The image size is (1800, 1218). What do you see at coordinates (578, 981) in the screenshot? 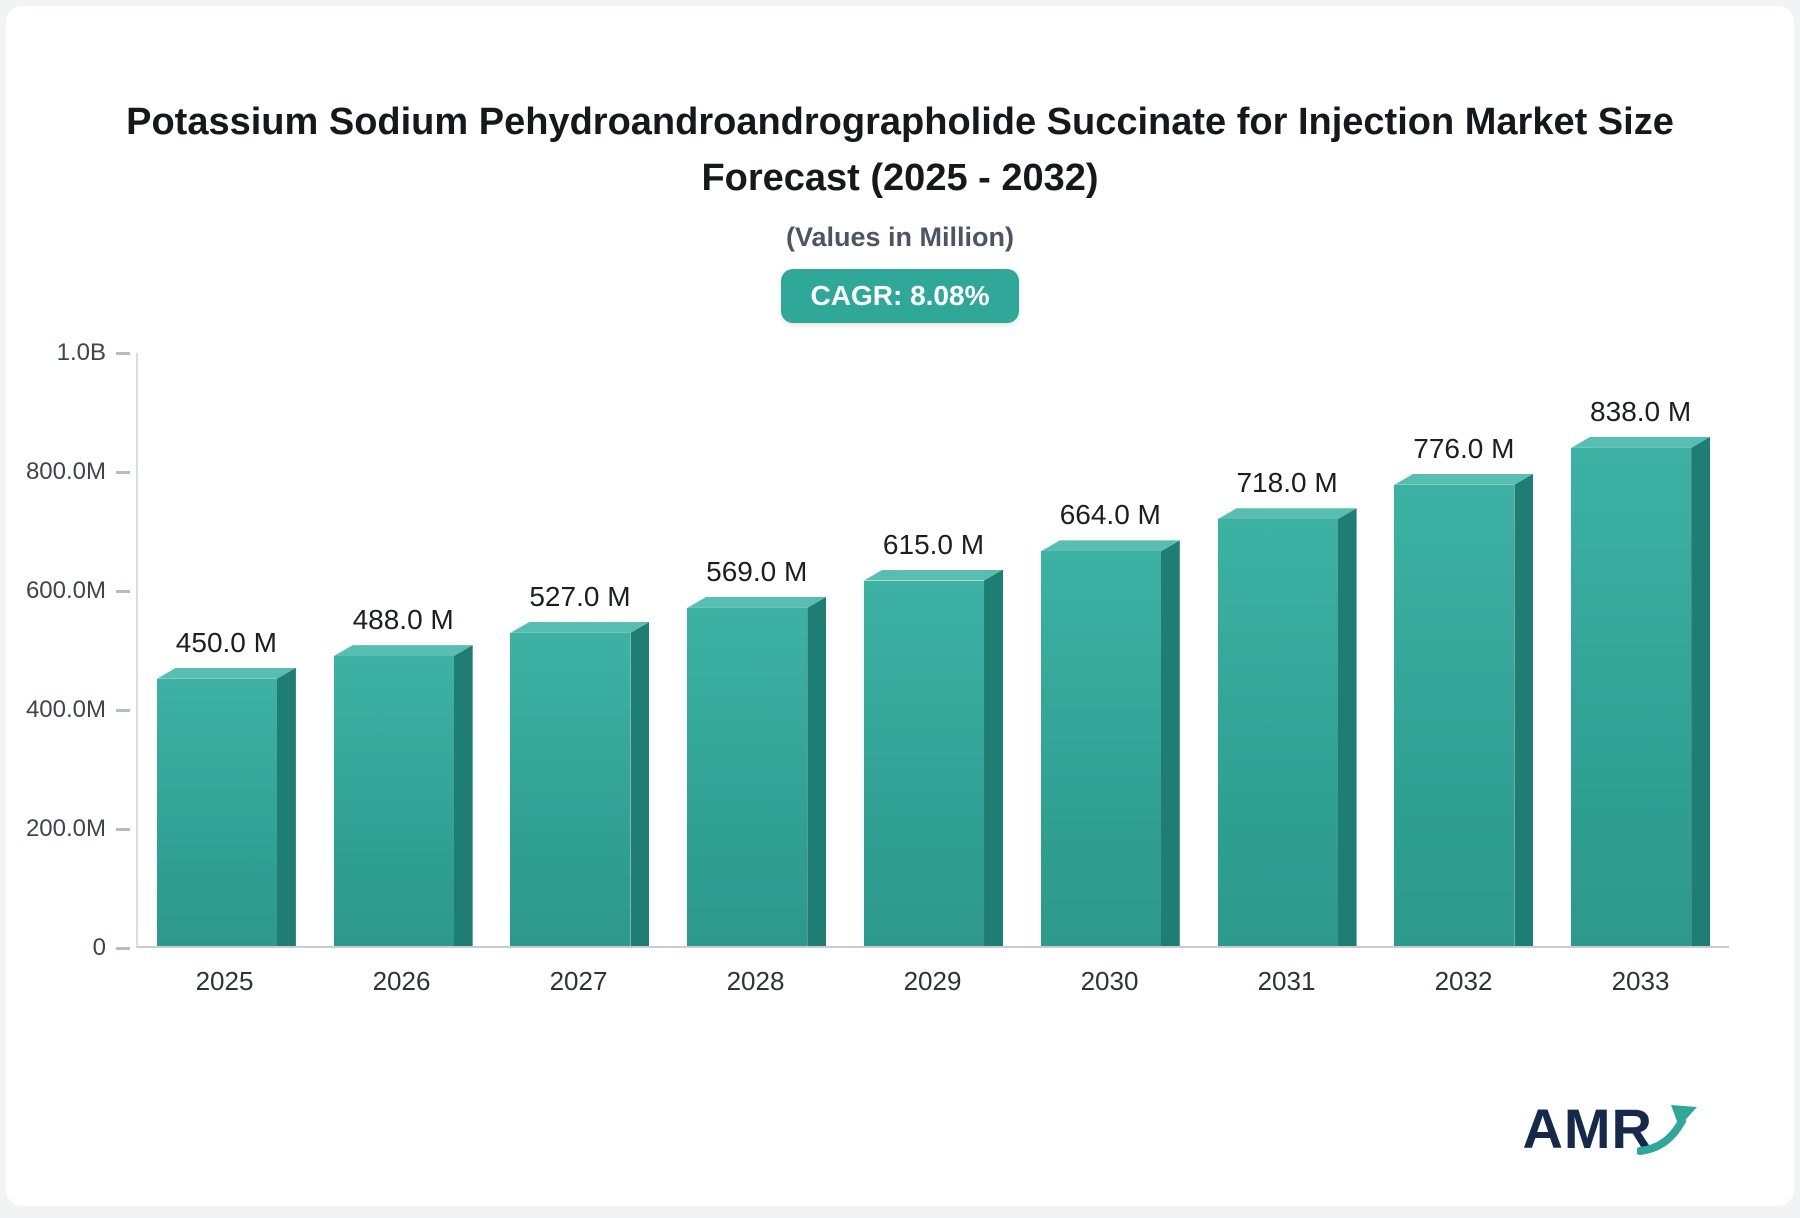
I see `x-axis-label: 2027` at bounding box center [578, 981].